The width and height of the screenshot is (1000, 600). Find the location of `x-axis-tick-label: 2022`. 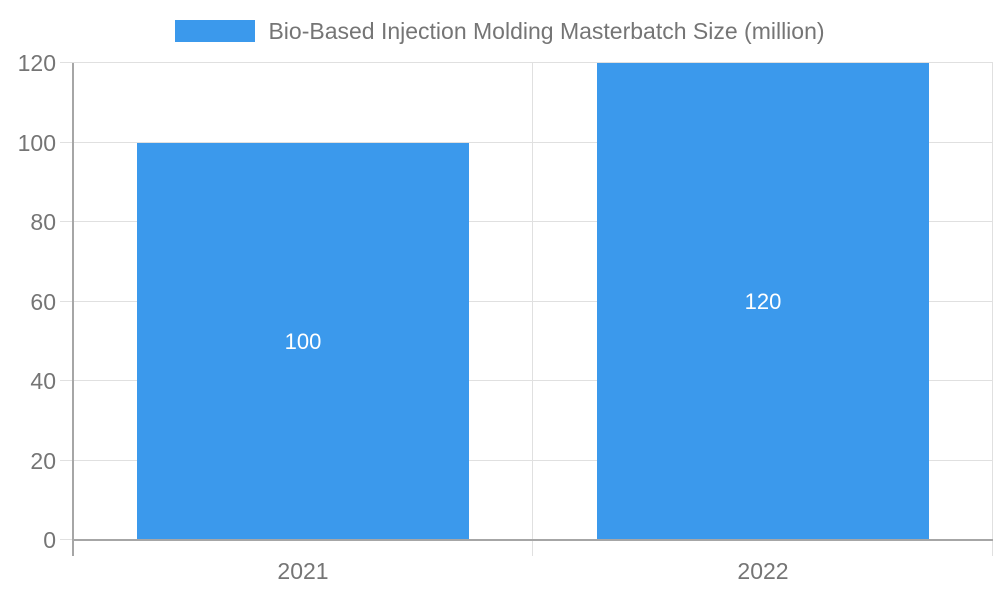

x-axis-tick-label: 2022 is located at coordinates (763, 571).